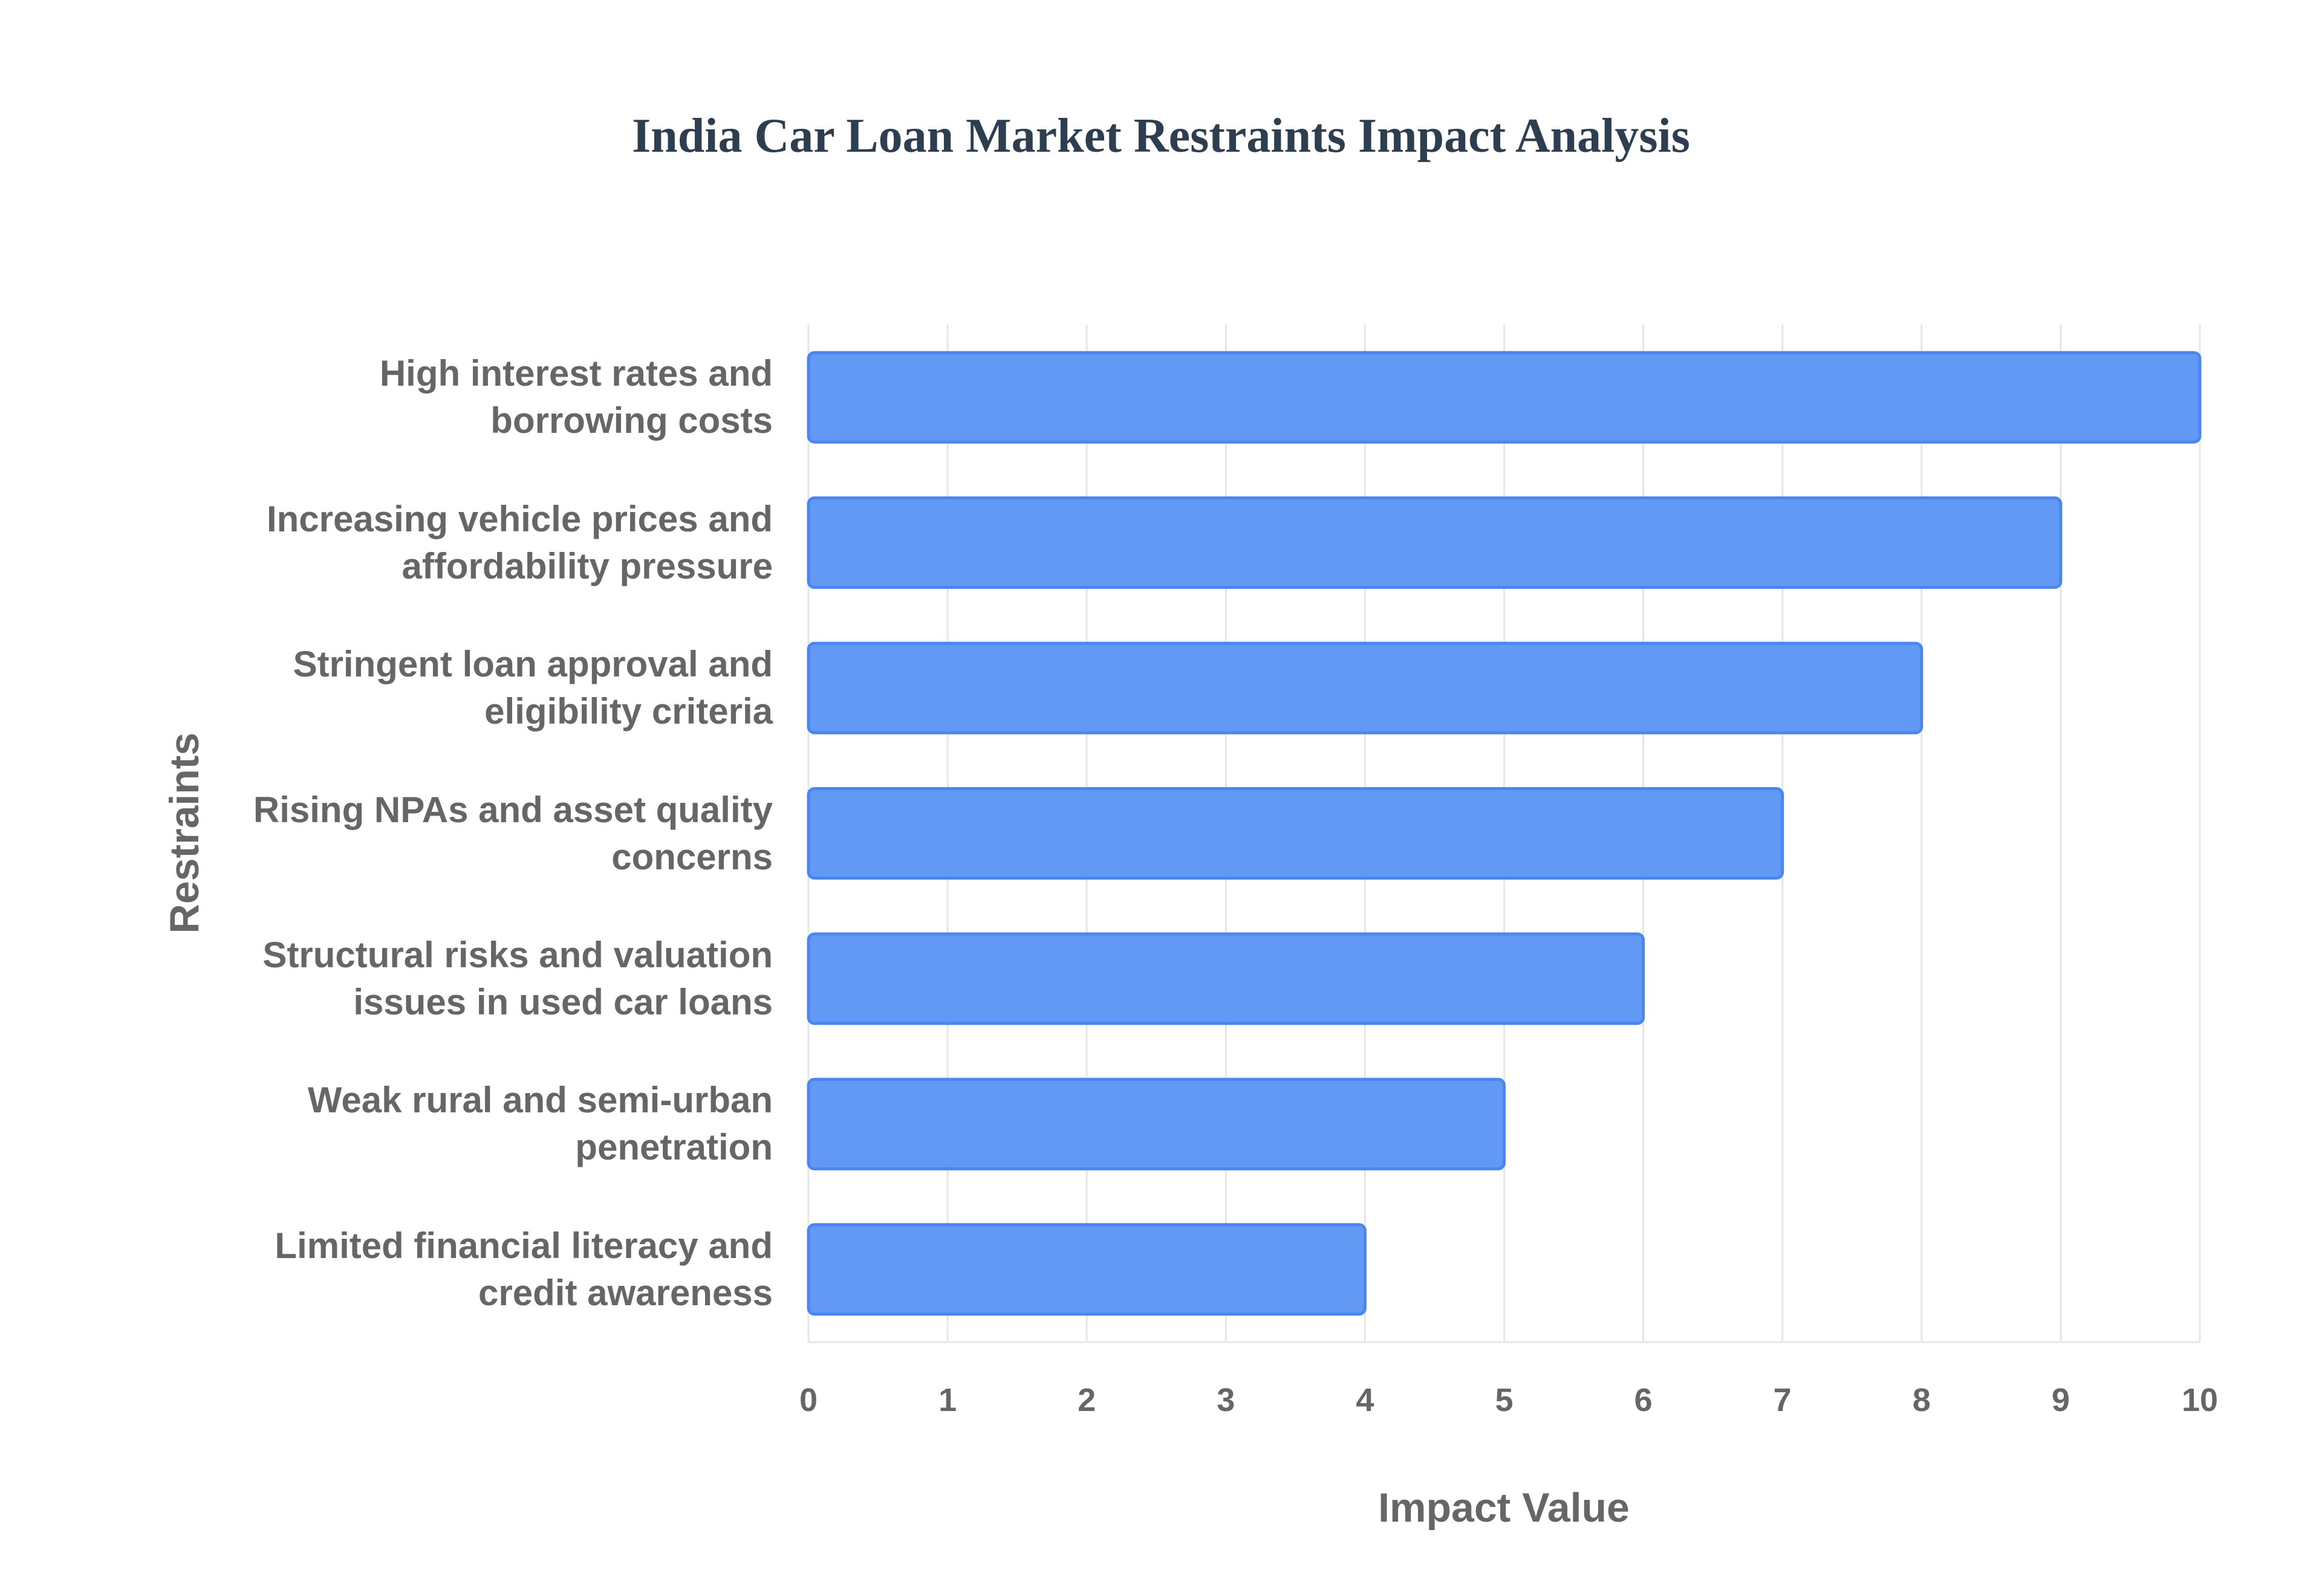 This screenshot has width=2322, height=1596. What do you see at coordinates (1504, 1400) in the screenshot?
I see `x-tick-label: 5` at bounding box center [1504, 1400].